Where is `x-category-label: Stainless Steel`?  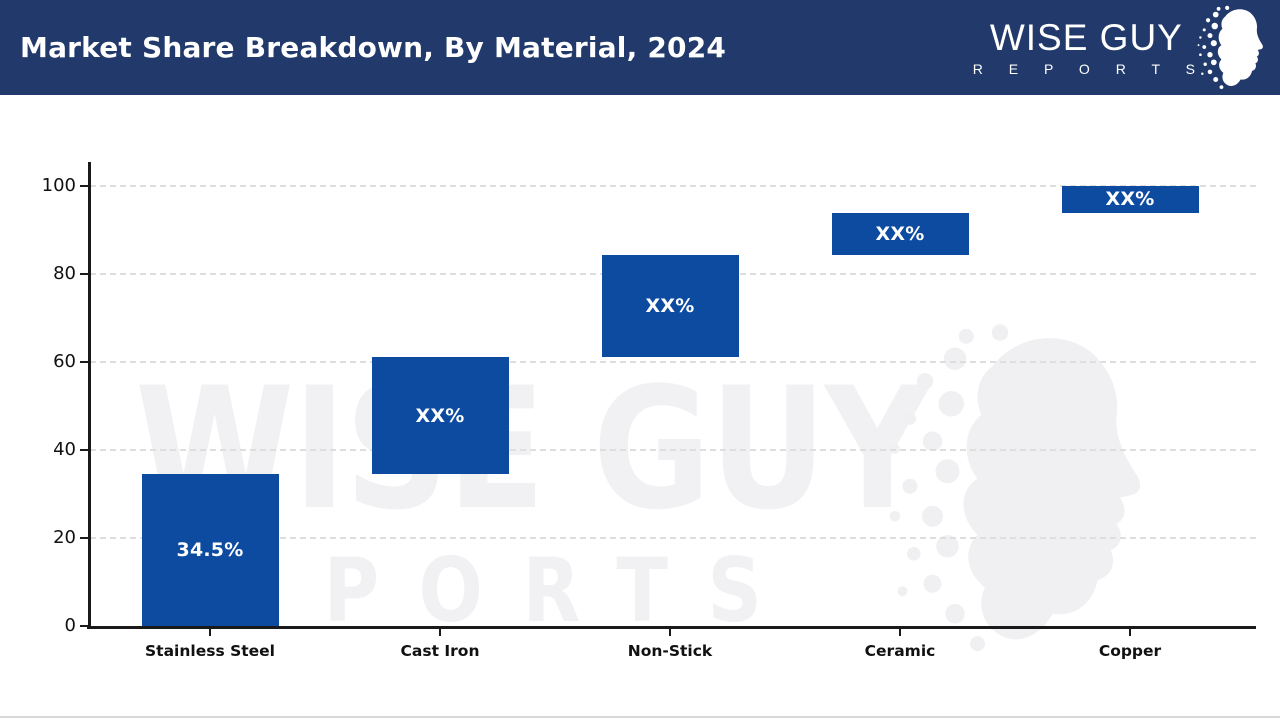 x-category-label: Stainless Steel is located at coordinates (210, 651).